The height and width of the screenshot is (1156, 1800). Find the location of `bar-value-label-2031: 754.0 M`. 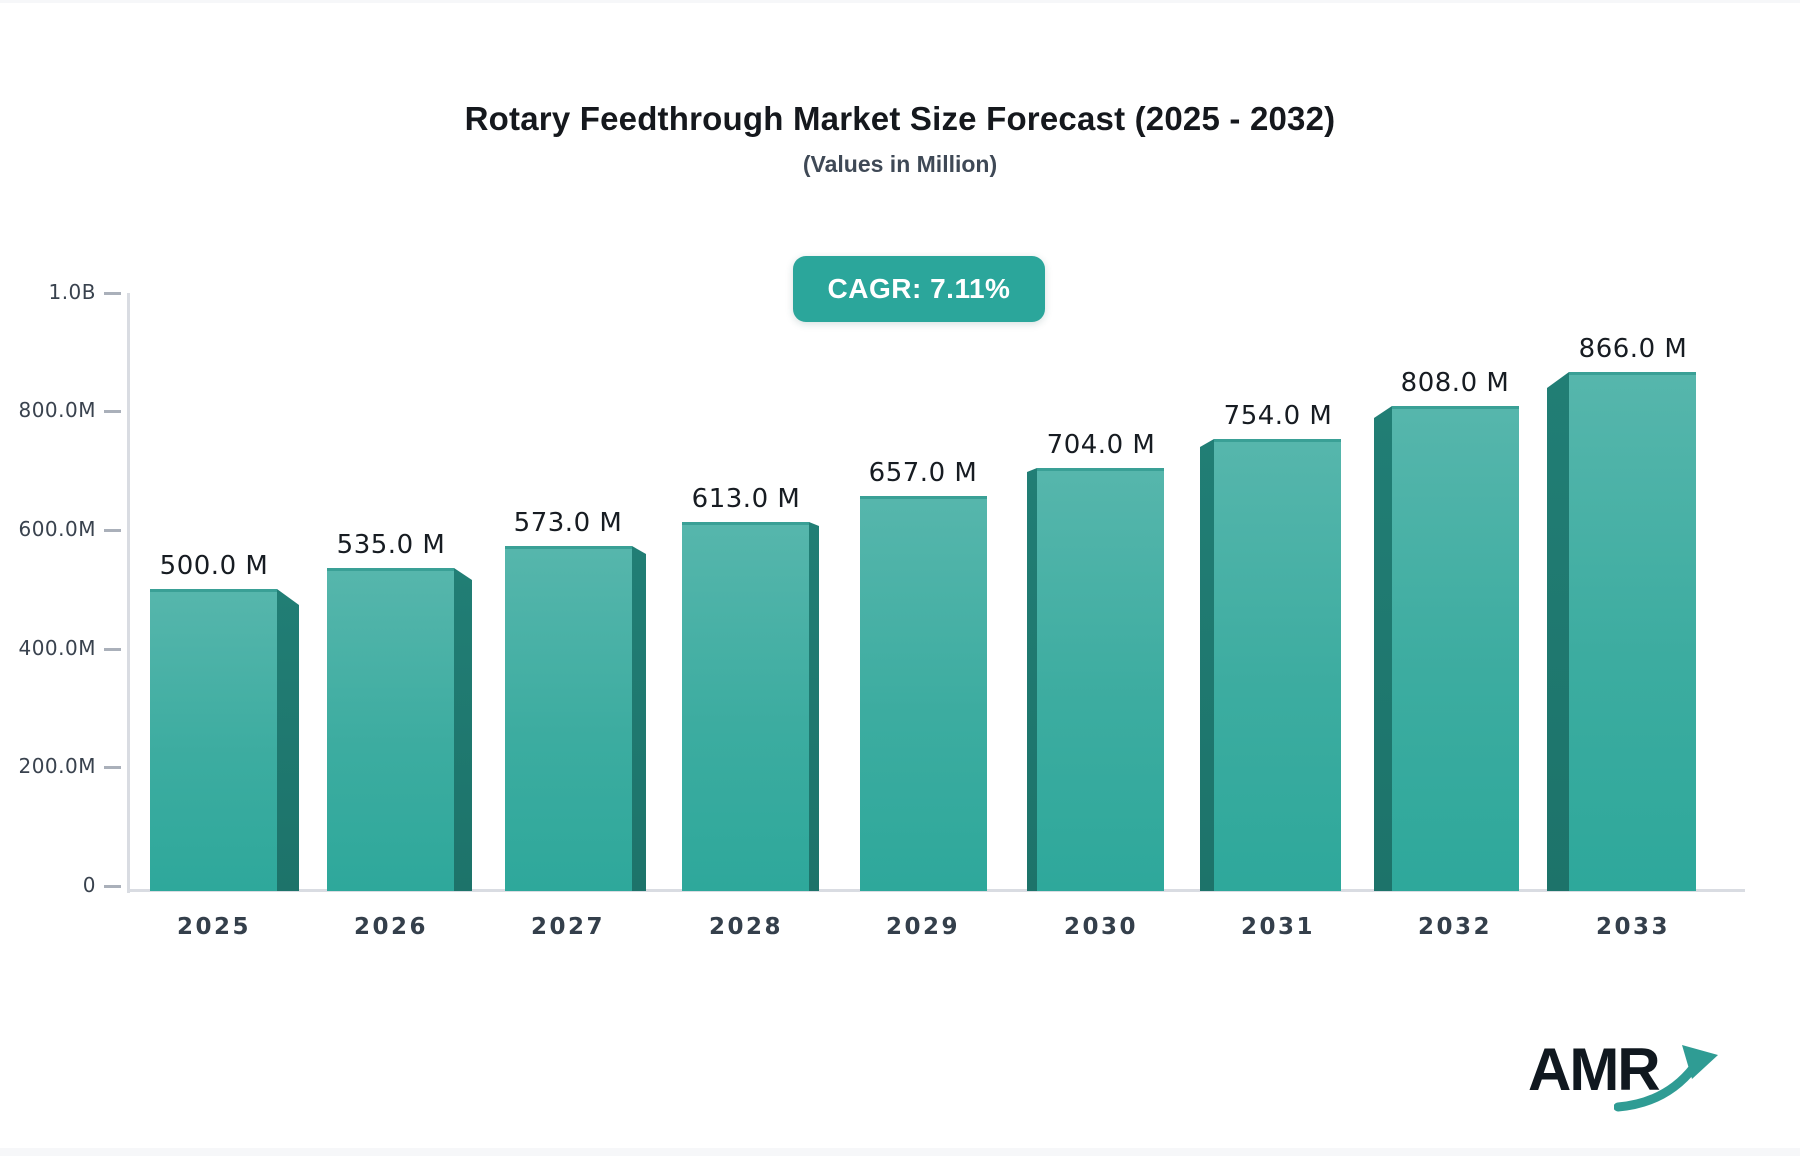

bar-value-label-2031: 754.0 M is located at coordinates (1278, 416).